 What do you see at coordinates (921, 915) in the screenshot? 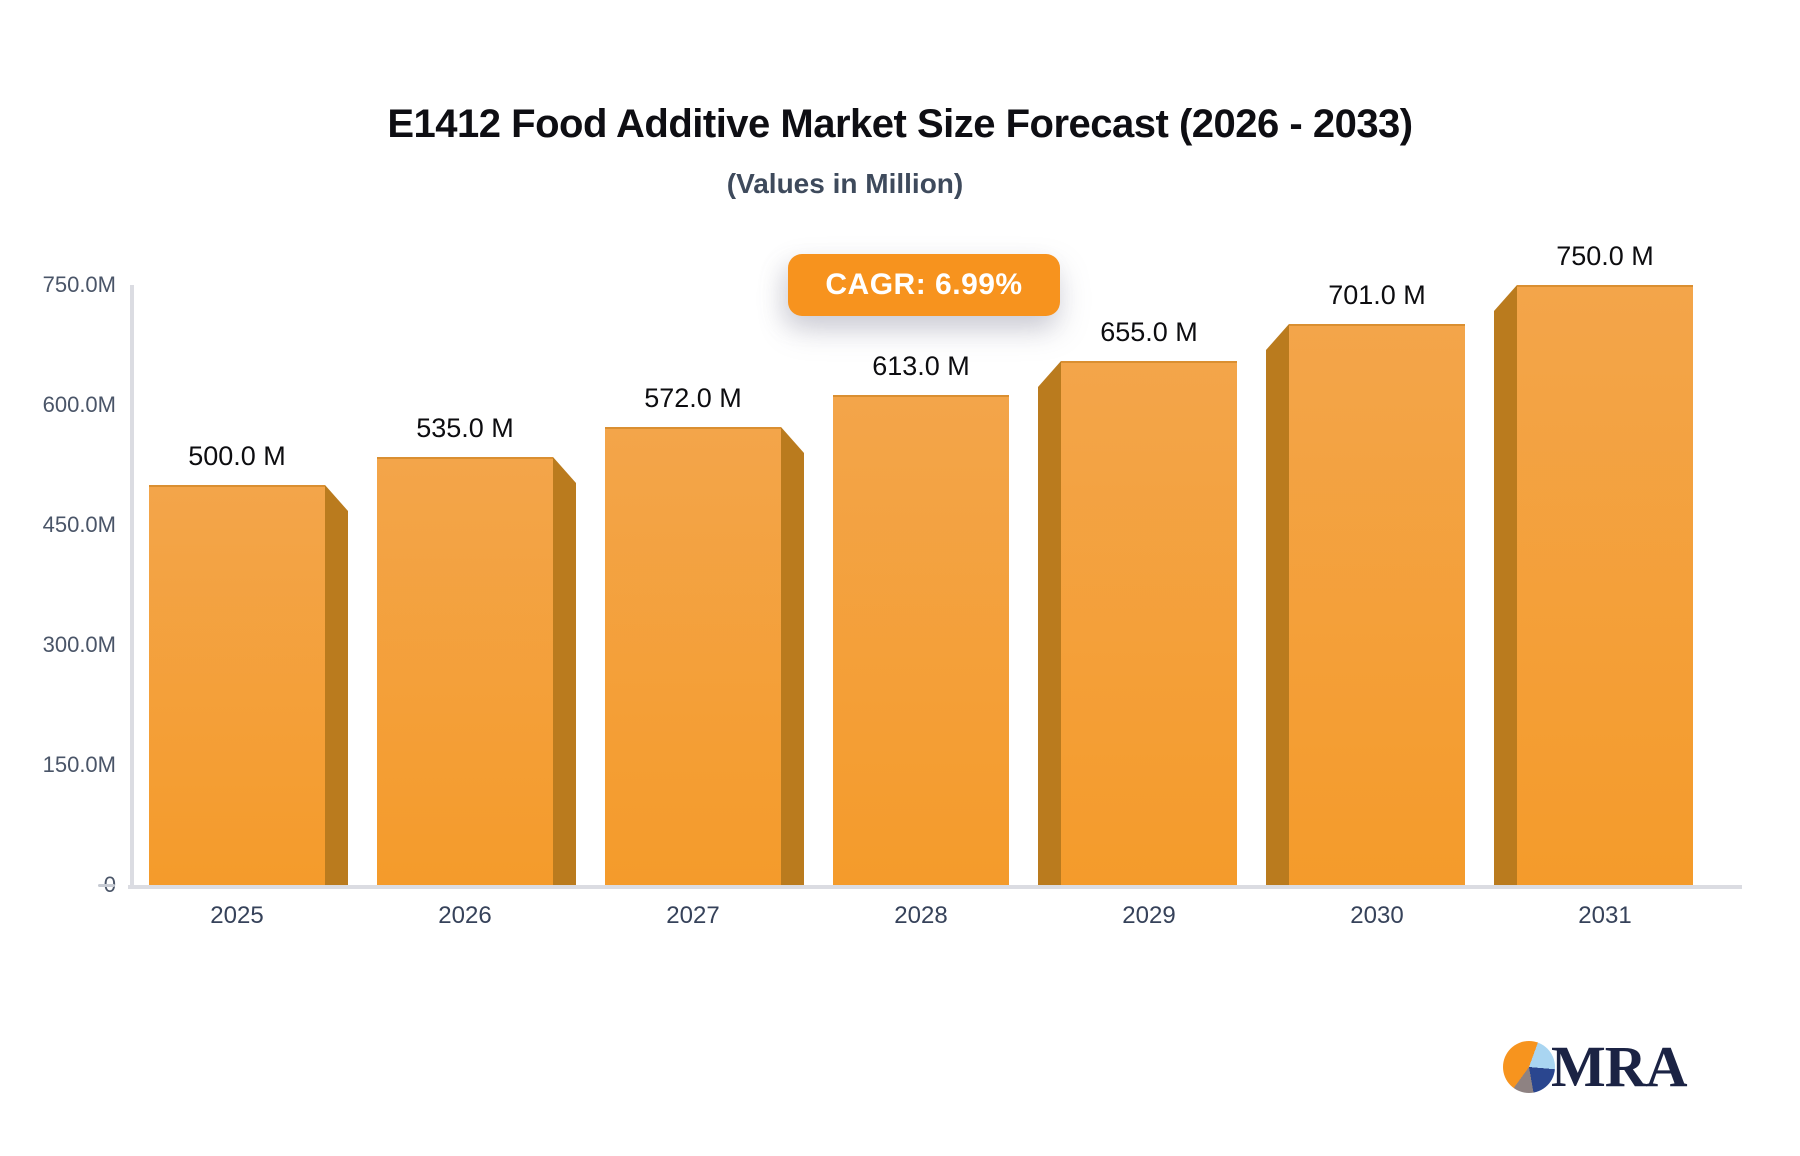
I see `x-axis-label-2028: 2028` at bounding box center [921, 915].